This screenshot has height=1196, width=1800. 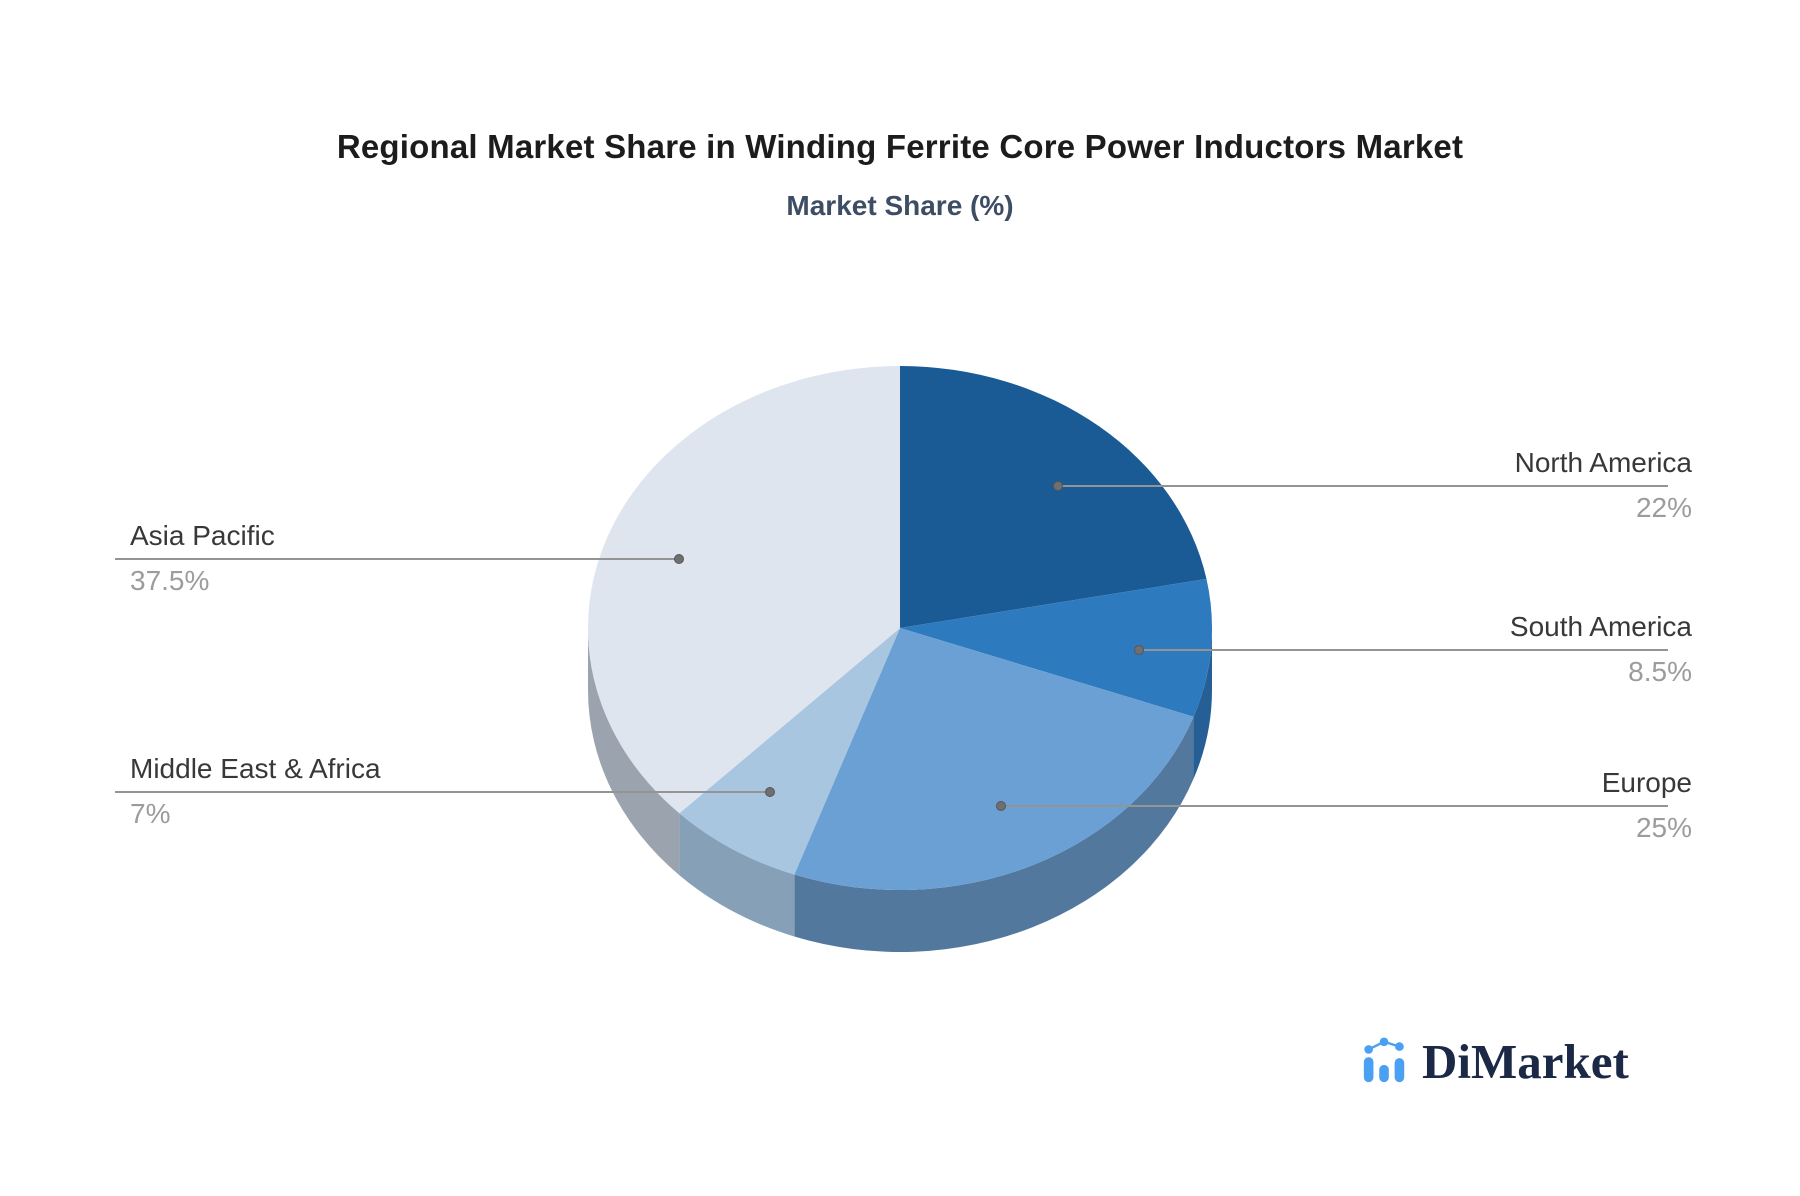 I want to click on pie-slice-europe, so click(x=994, y=759).